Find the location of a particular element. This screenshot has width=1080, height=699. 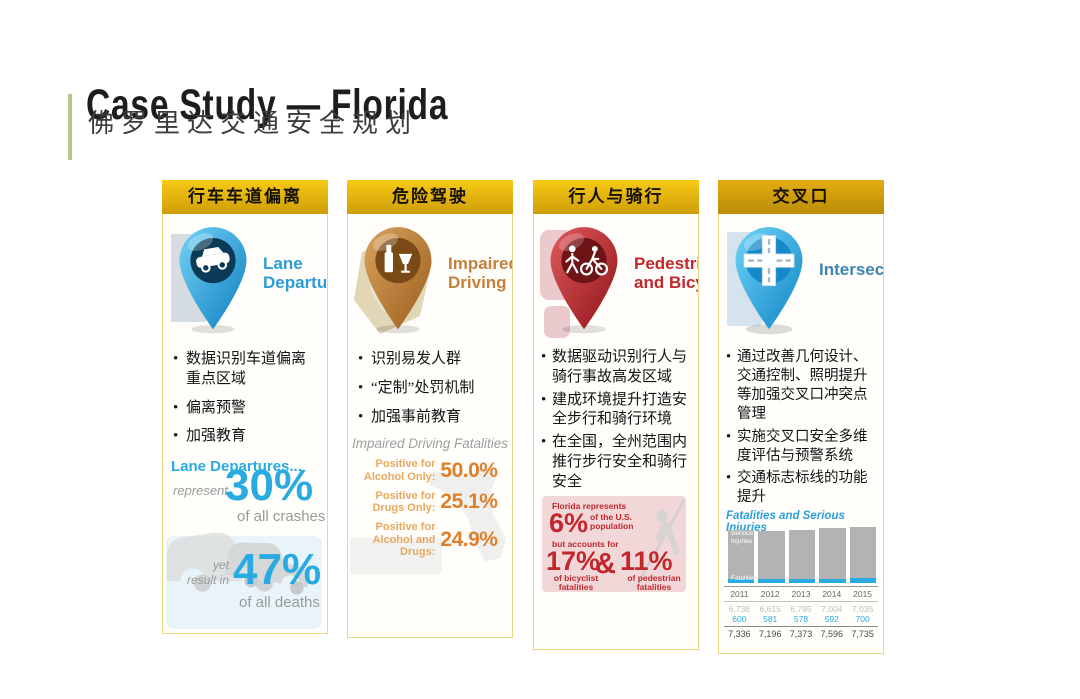

stat-value: 50.0% is located at coordinates (469, 471).